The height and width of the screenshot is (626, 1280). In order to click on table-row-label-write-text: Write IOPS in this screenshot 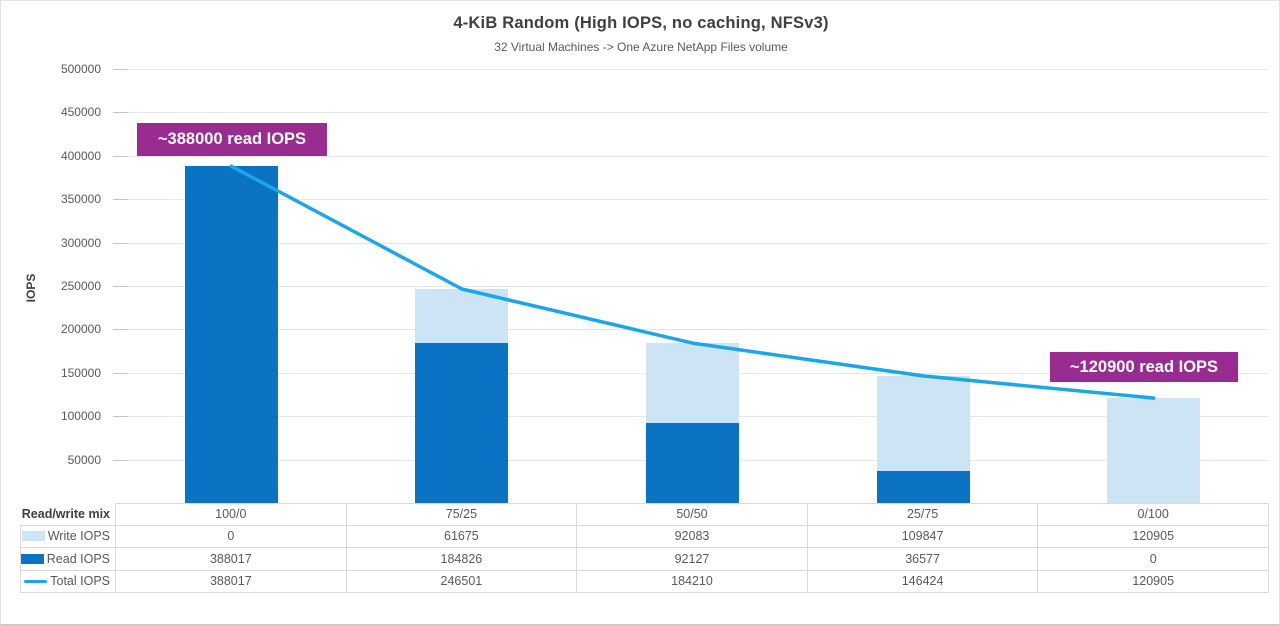, I will do `click(78, 536)`.